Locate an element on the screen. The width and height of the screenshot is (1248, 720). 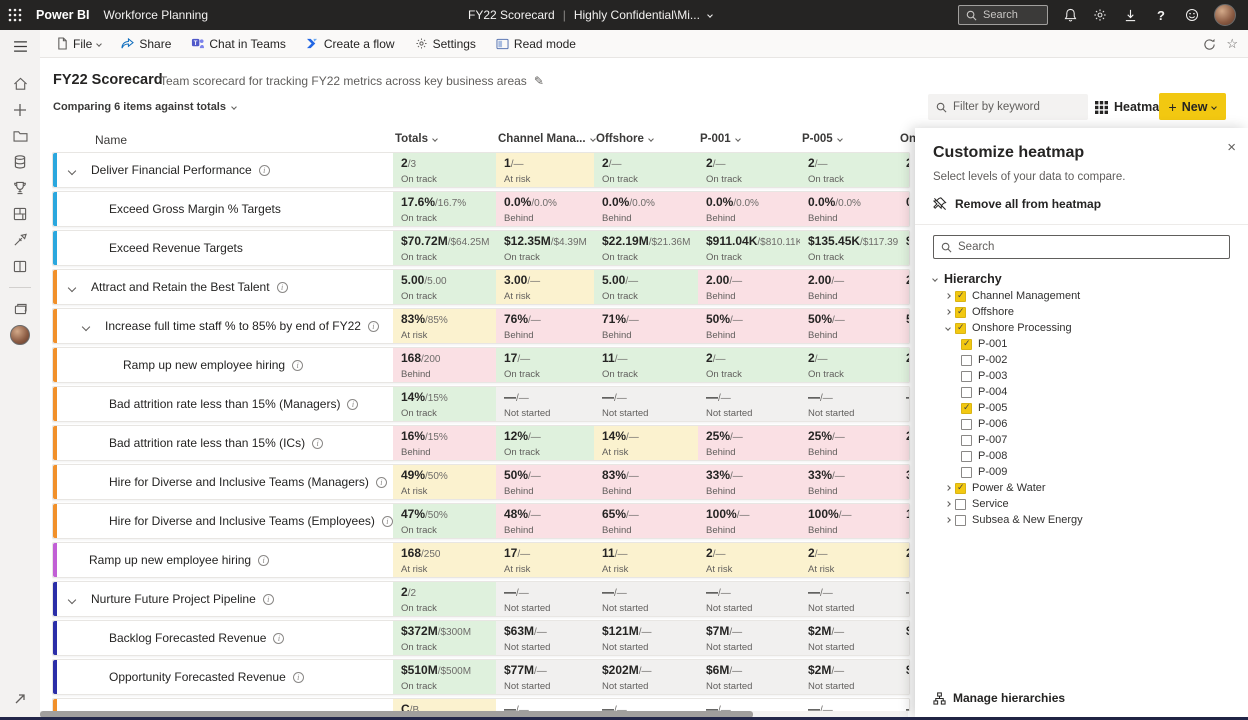
metric-cell: 11/— On track is located at coordinates (646, 365).